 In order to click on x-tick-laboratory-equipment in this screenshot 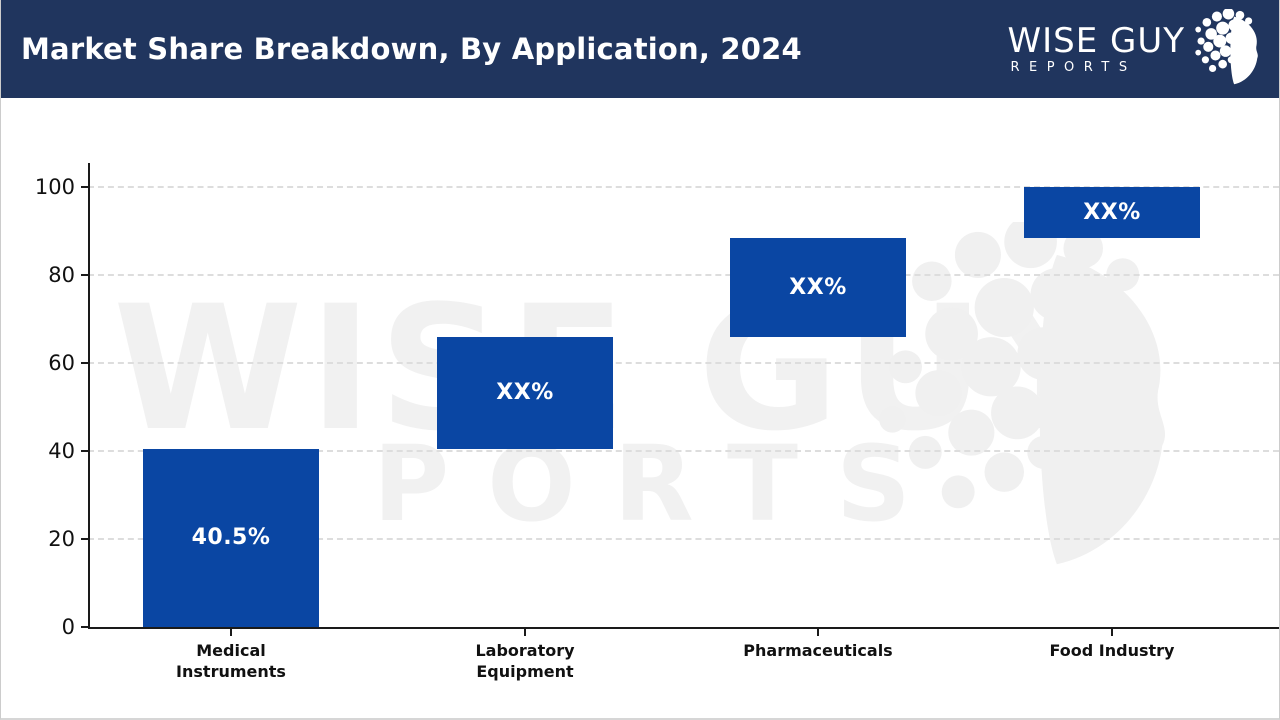, I will do `click(525, 632)`.